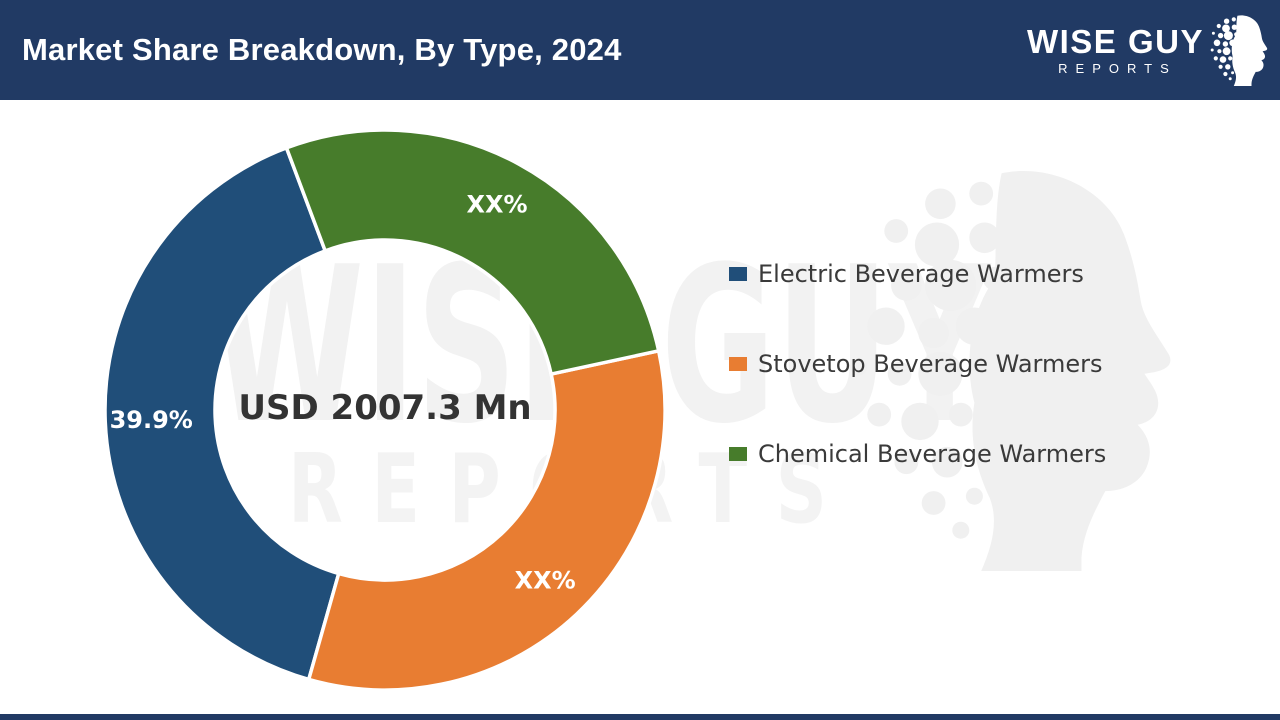  I want to click on legend-item-chemical-beverage-warmers: Chemical Beverage Warmers, so click(917, 454).